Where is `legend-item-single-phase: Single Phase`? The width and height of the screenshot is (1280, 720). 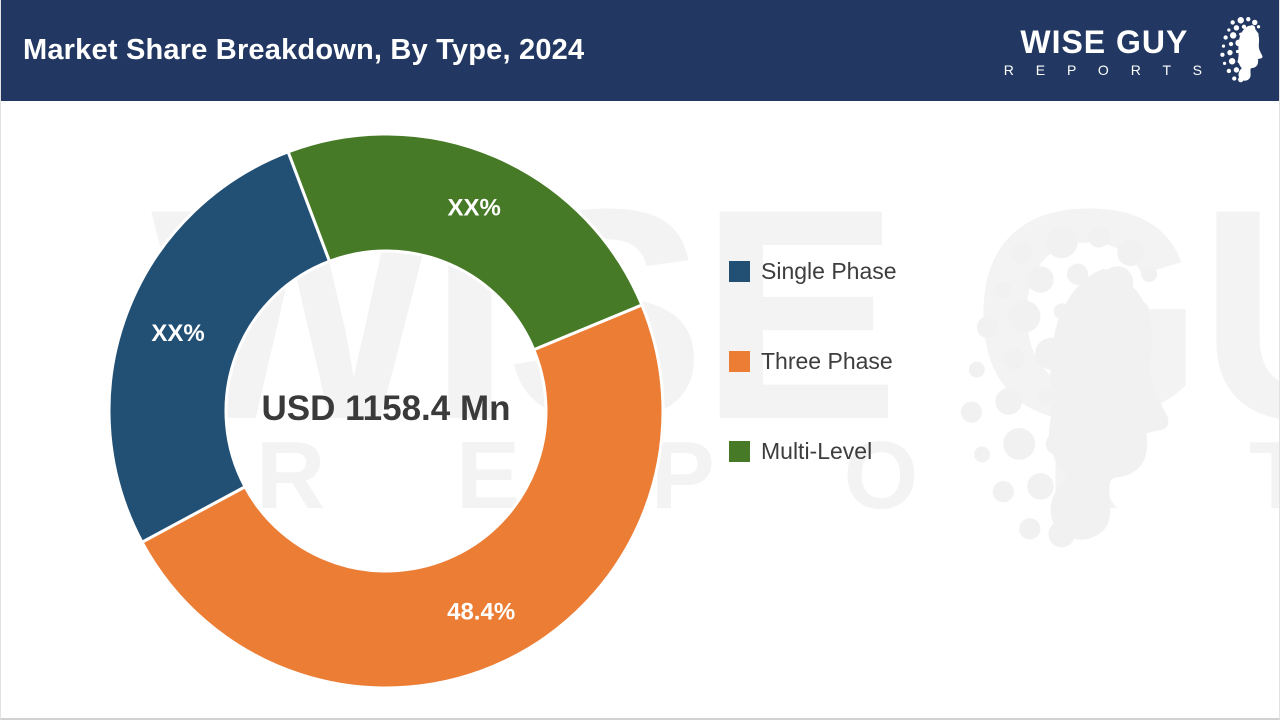
legend-item-single-phase: Single Phase is located at coordinates (813, 271).